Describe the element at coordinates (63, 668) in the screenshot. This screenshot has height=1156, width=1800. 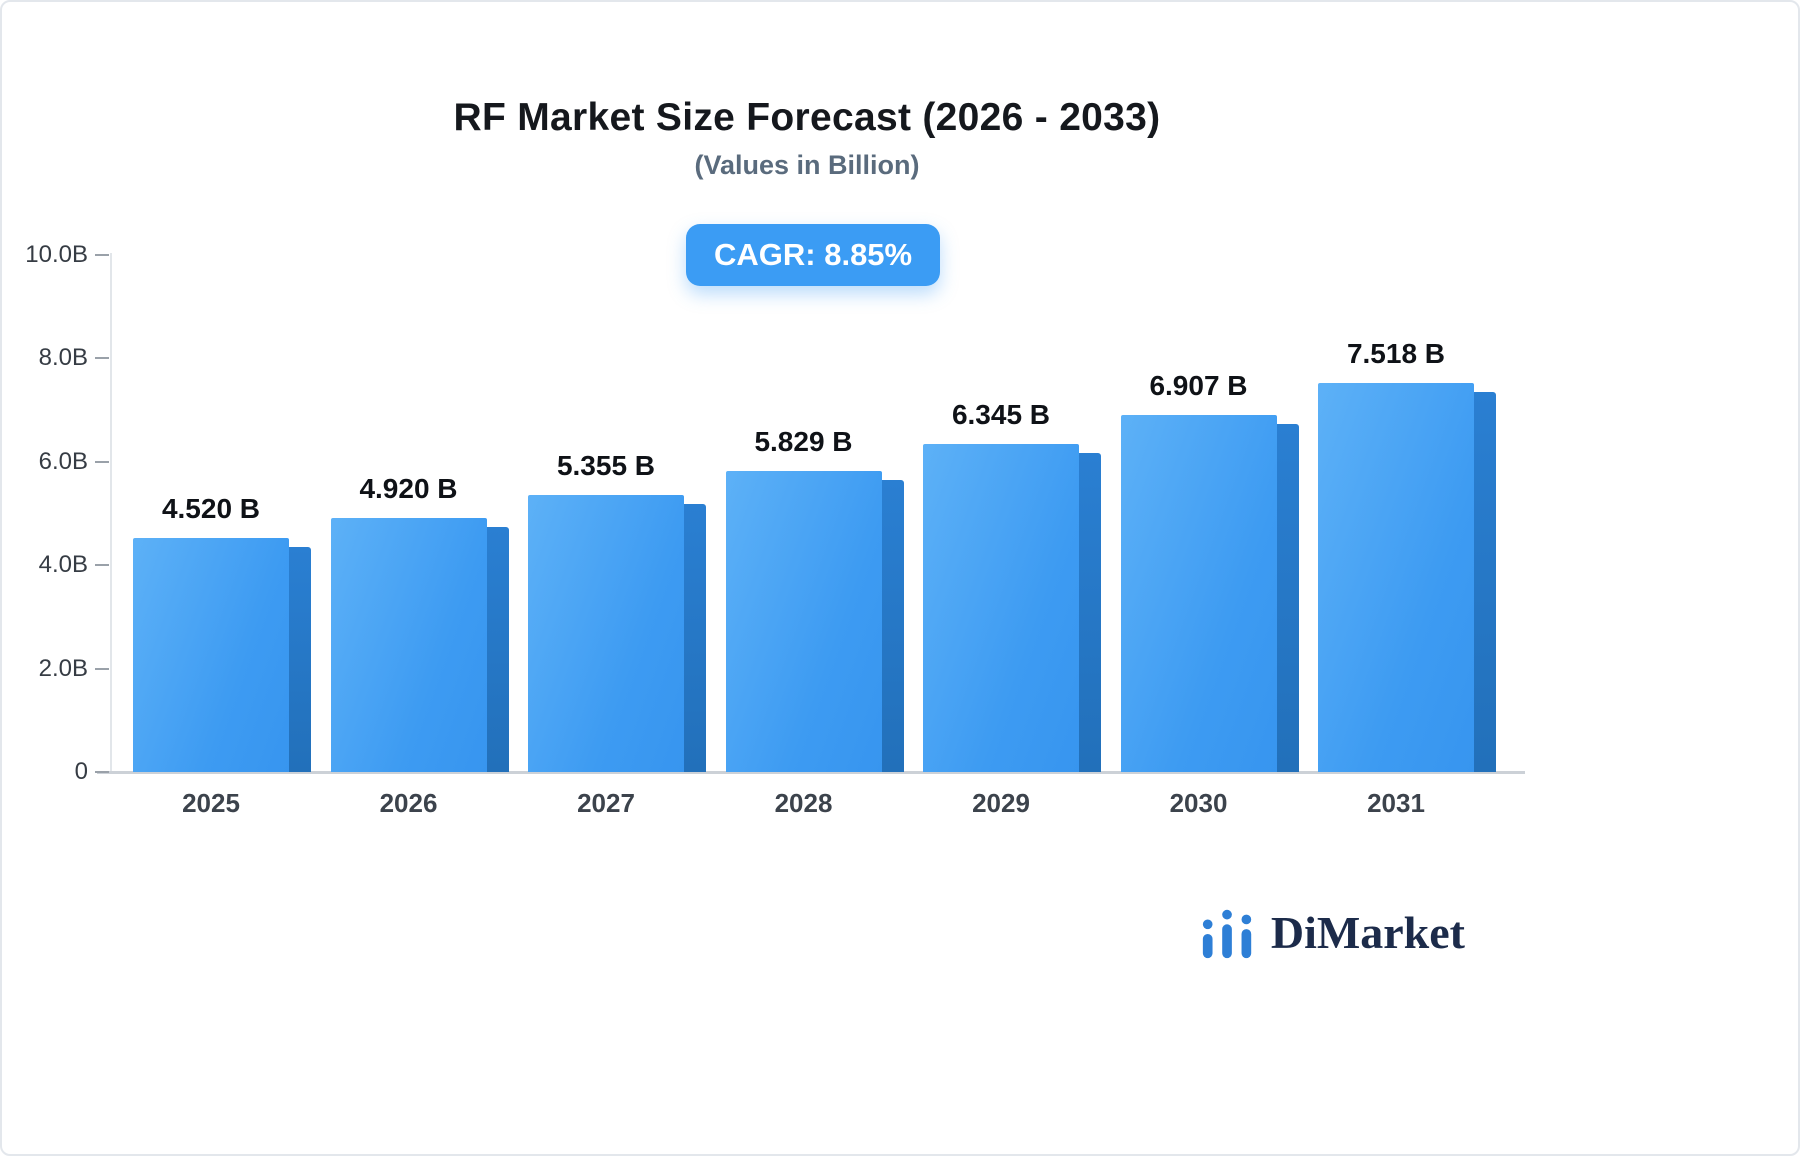
I see `y-axis-tick-label: 2.0B` at that location.